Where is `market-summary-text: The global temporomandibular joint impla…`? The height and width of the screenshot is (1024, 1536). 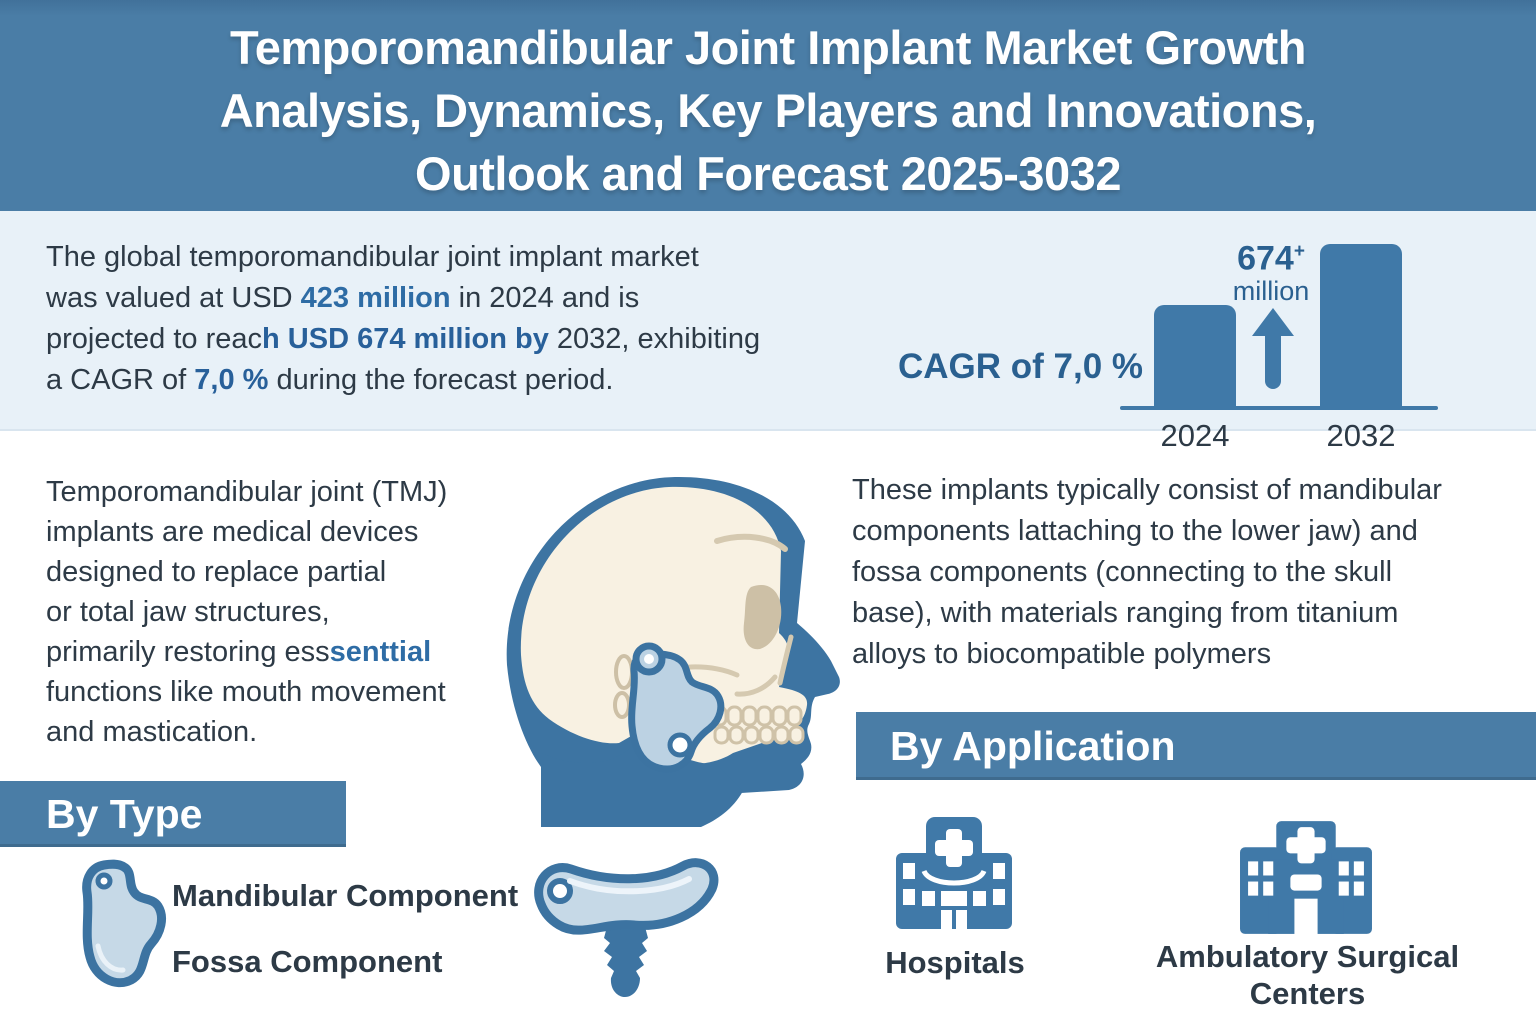
market-summary-text: The global temporomandibular joint impla… is located at coordinates (403, 318).